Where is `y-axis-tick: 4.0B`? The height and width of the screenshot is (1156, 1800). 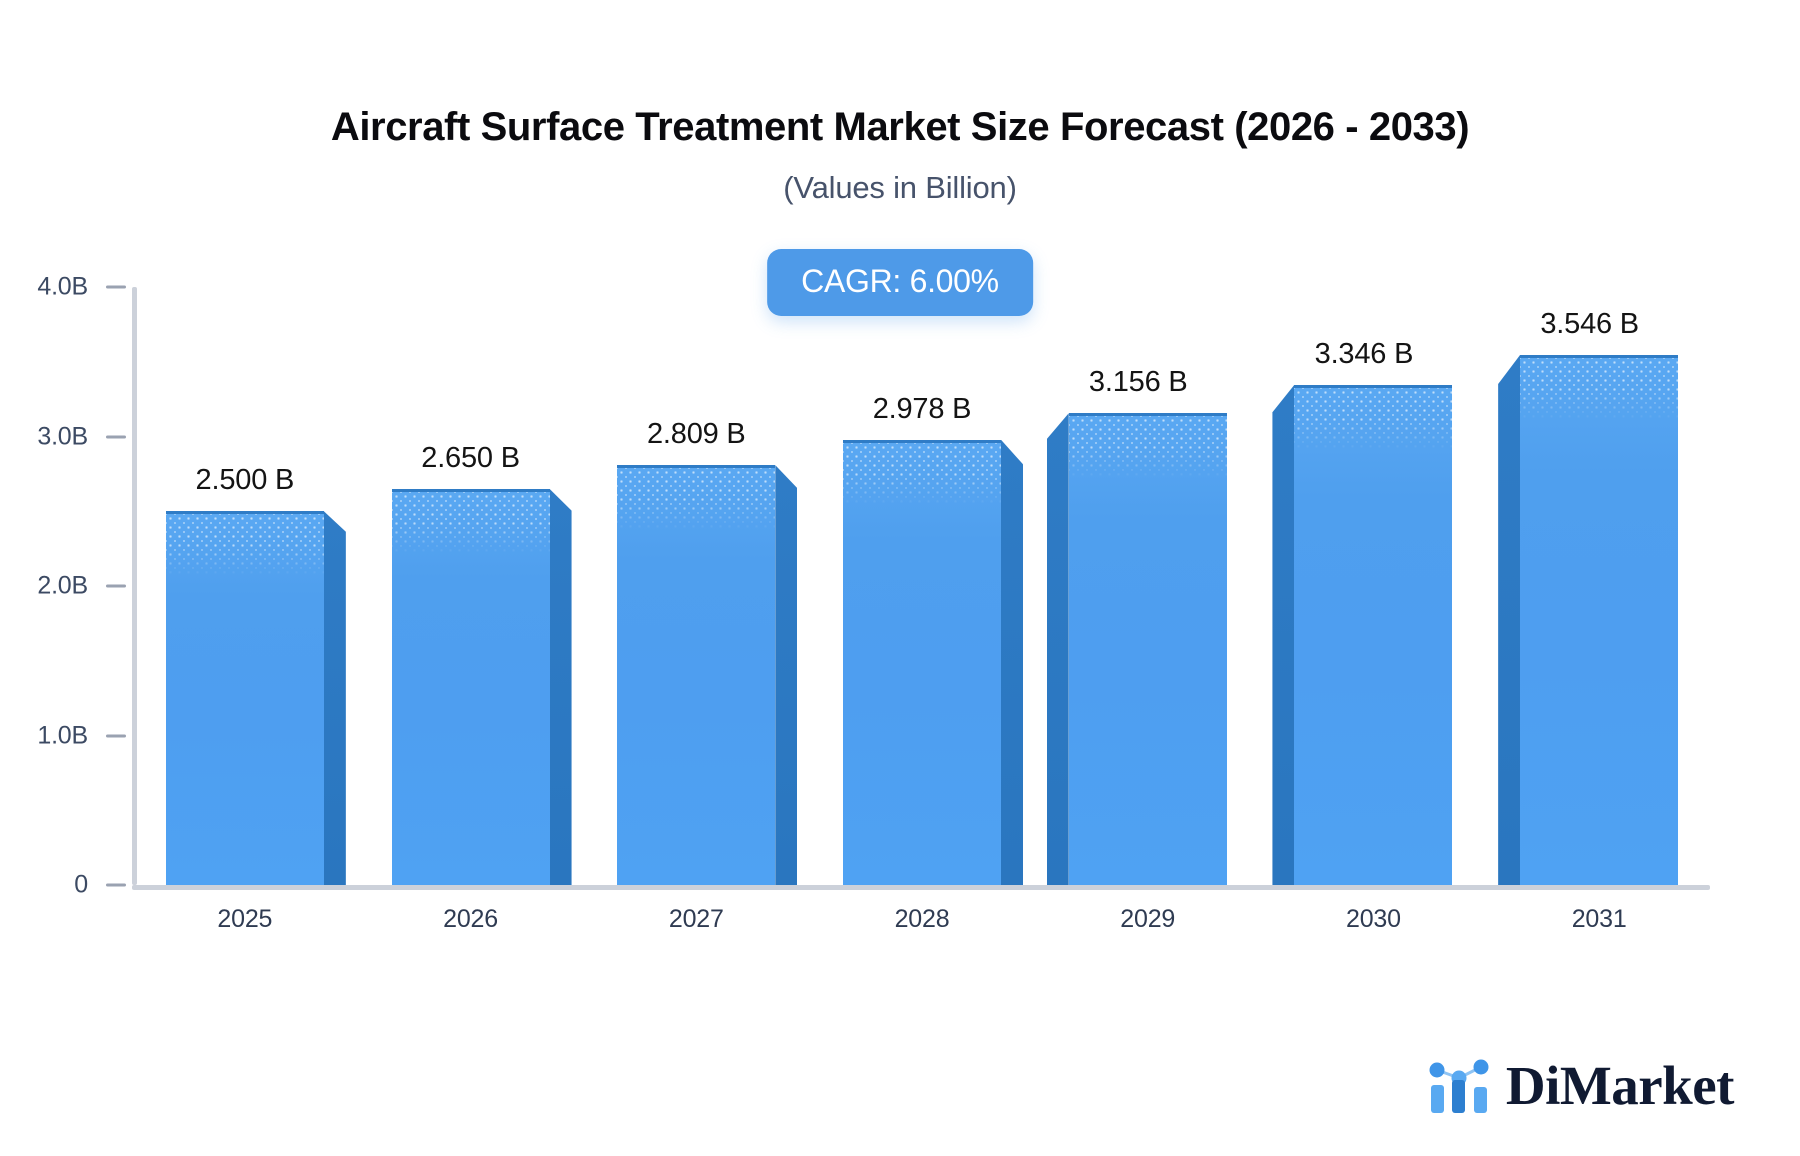 y-axis-tick: 4.0B is located at coordinates (72, 287).